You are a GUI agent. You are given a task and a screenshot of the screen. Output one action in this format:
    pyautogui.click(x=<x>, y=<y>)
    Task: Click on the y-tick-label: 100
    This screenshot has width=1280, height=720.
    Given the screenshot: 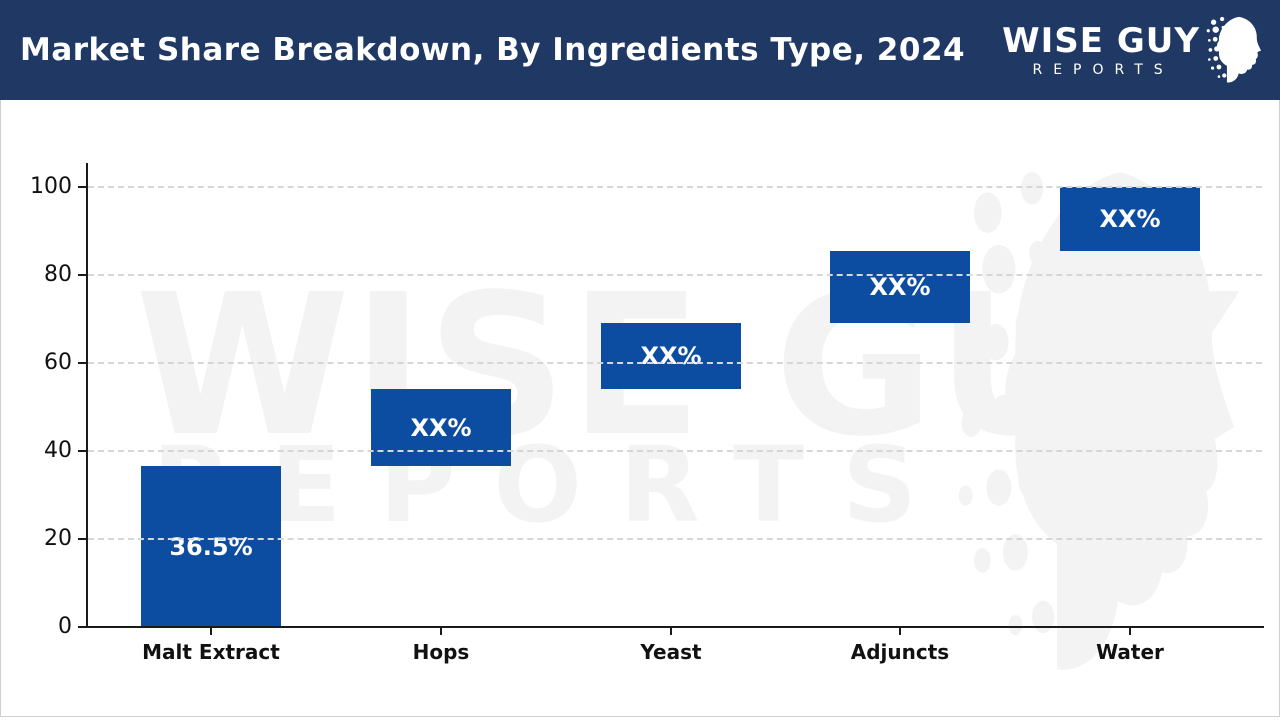 What is the action you would take?
    pyautogui.click(x=51, y=186)
    